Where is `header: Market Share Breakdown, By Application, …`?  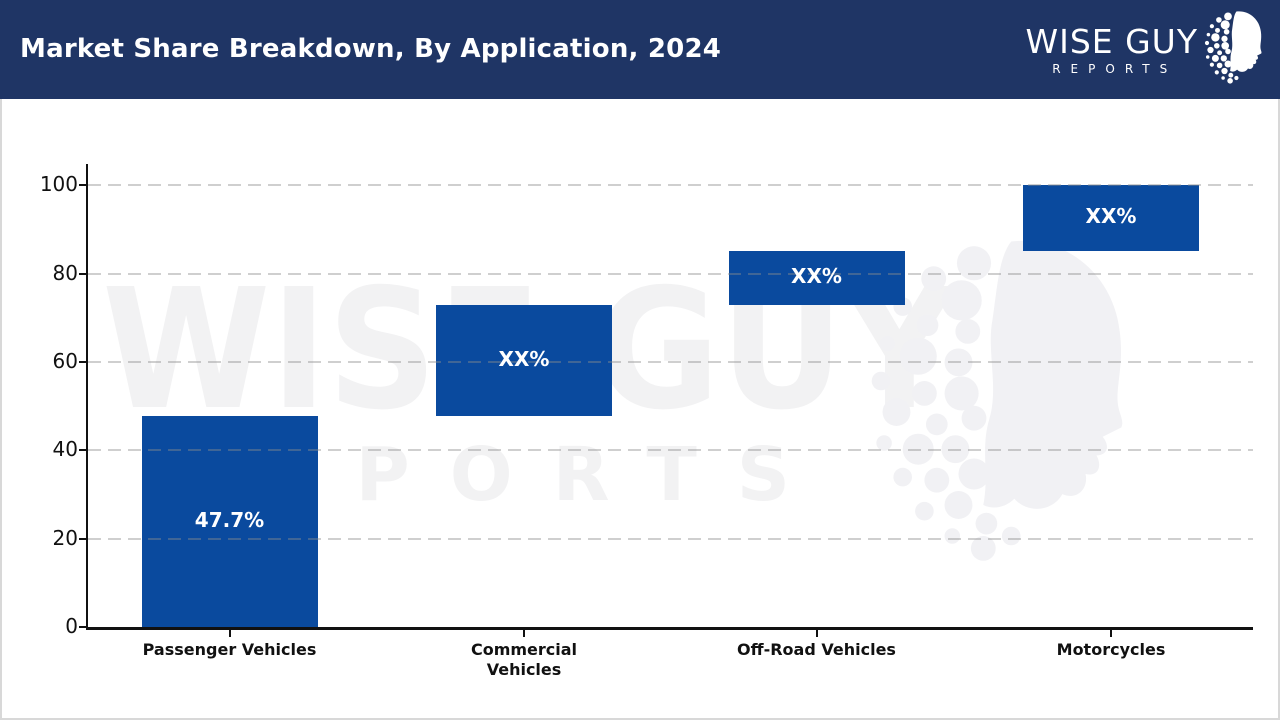
header: Market Share Breakdown, By Application, … is located at coordinates (640, 49).